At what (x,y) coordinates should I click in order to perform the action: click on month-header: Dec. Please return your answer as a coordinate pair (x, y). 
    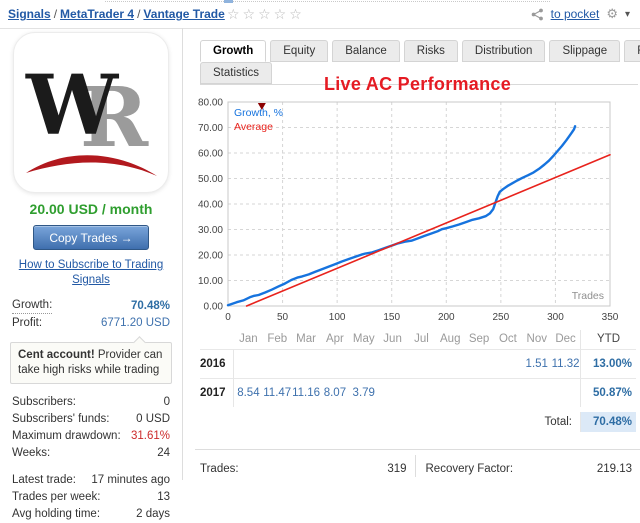
    Looking at the image, I should click on (565, 339).